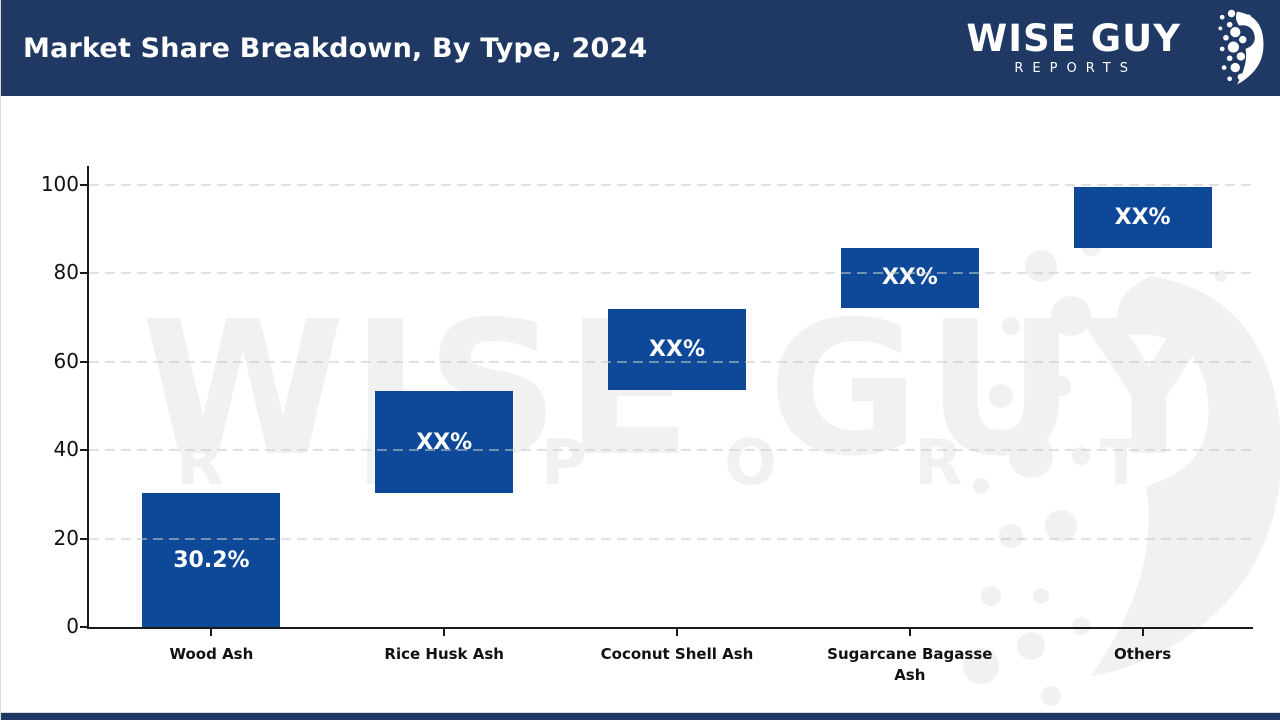 This screenshot has height=720, width=1280. I want to click on y-tick-label: 80, so click(66, 272).